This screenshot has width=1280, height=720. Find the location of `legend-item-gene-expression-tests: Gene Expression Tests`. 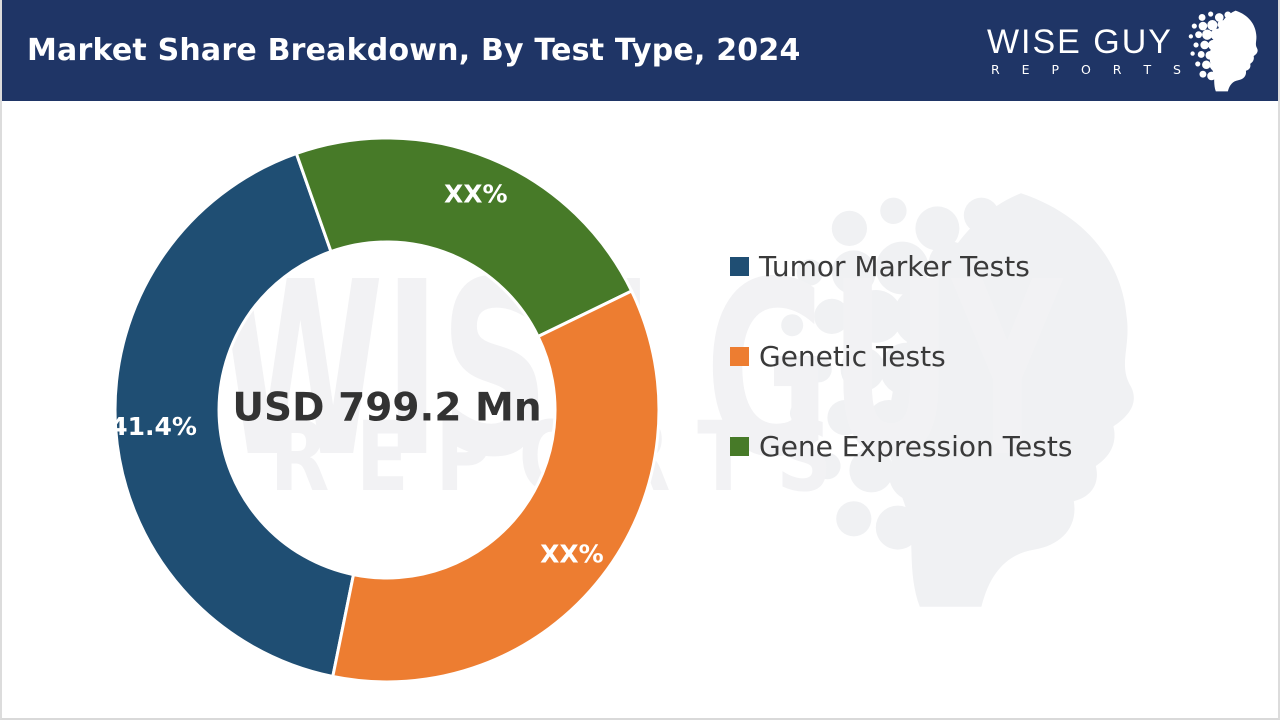

legend-item-gene-expression-tests: Gene Expression Tests is located at coordinates (901, 446).